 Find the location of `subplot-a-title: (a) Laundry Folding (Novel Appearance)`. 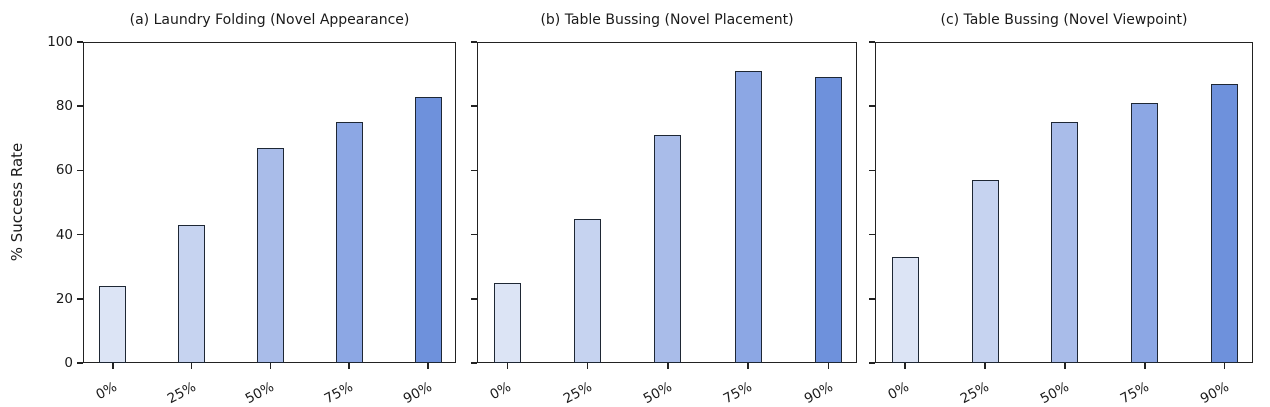

subplot-a-title: (a) Laundry Folding (Novel Appearance) is located at coordinates (269, 20).